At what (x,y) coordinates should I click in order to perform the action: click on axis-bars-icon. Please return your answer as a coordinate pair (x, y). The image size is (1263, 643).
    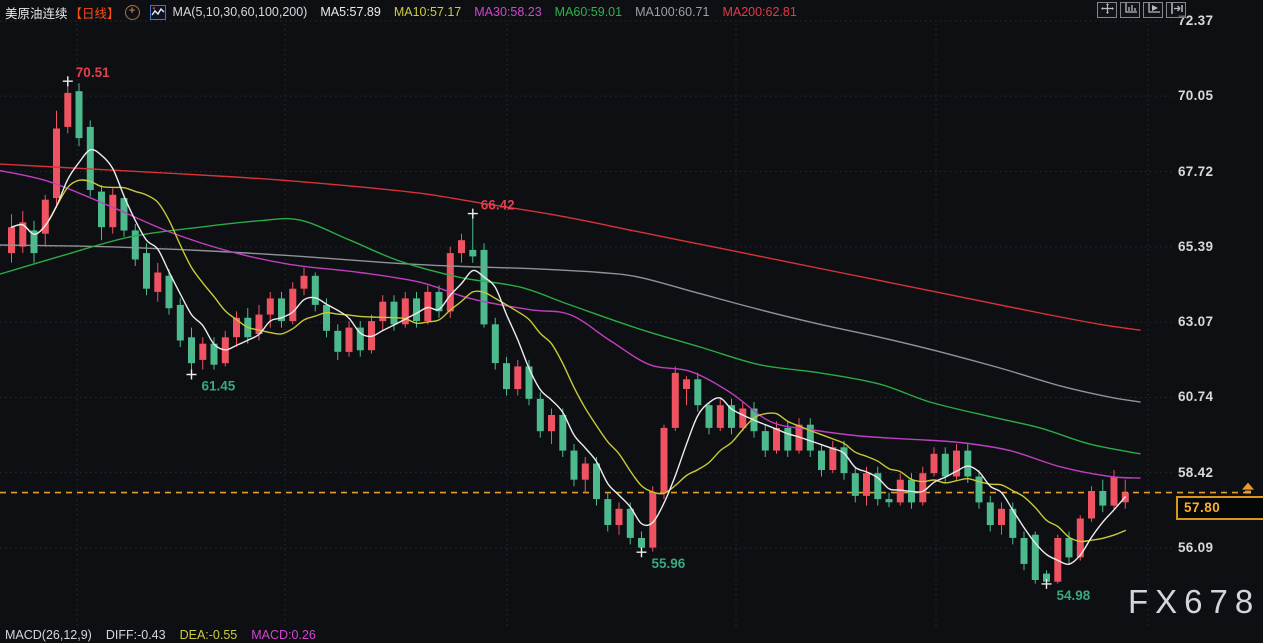
    Looking at the image, I should click on (1130, 10).